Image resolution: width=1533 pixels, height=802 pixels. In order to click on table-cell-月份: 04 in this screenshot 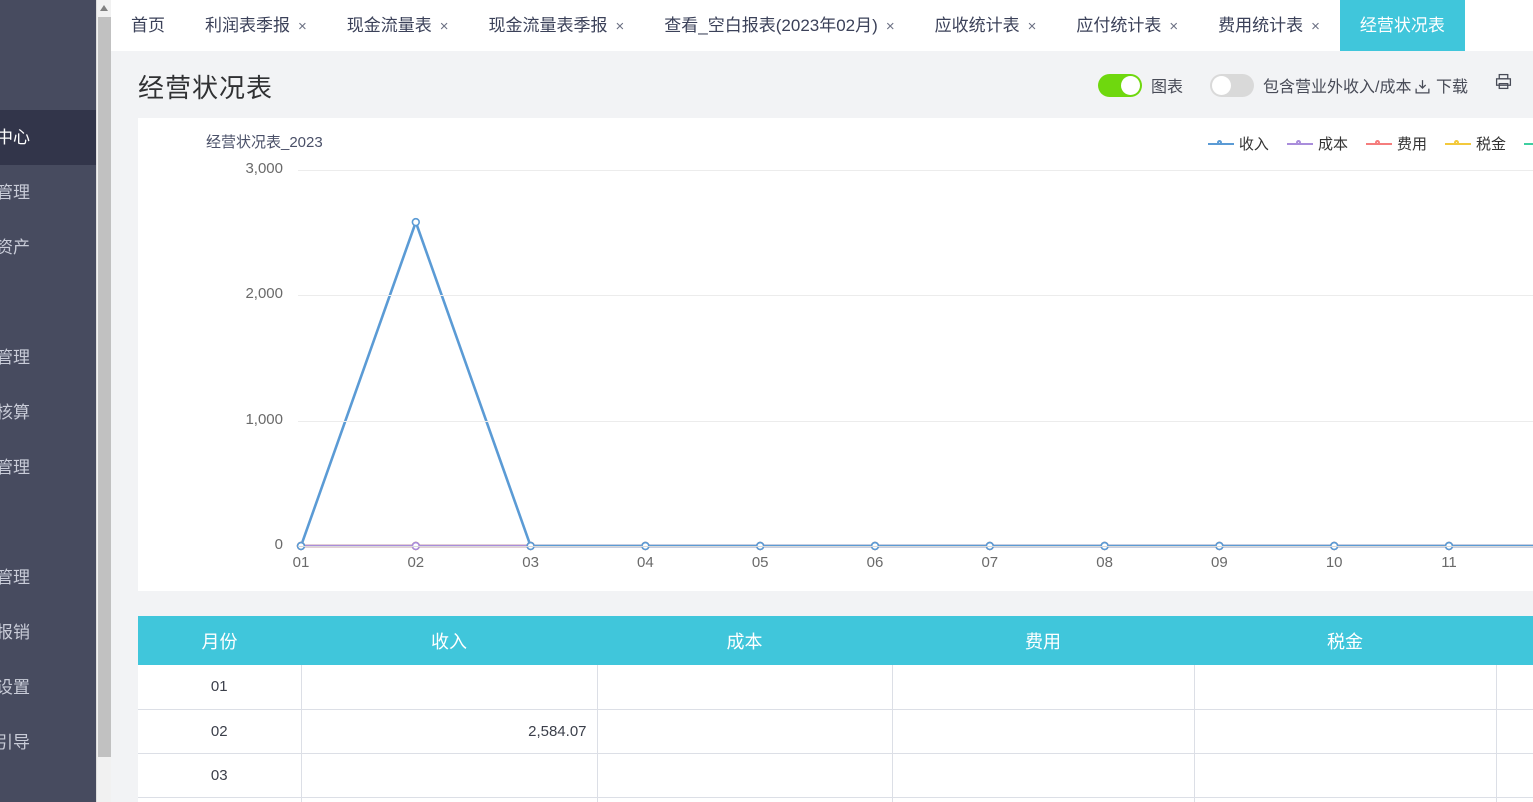, I will do `click(220, 799)`.